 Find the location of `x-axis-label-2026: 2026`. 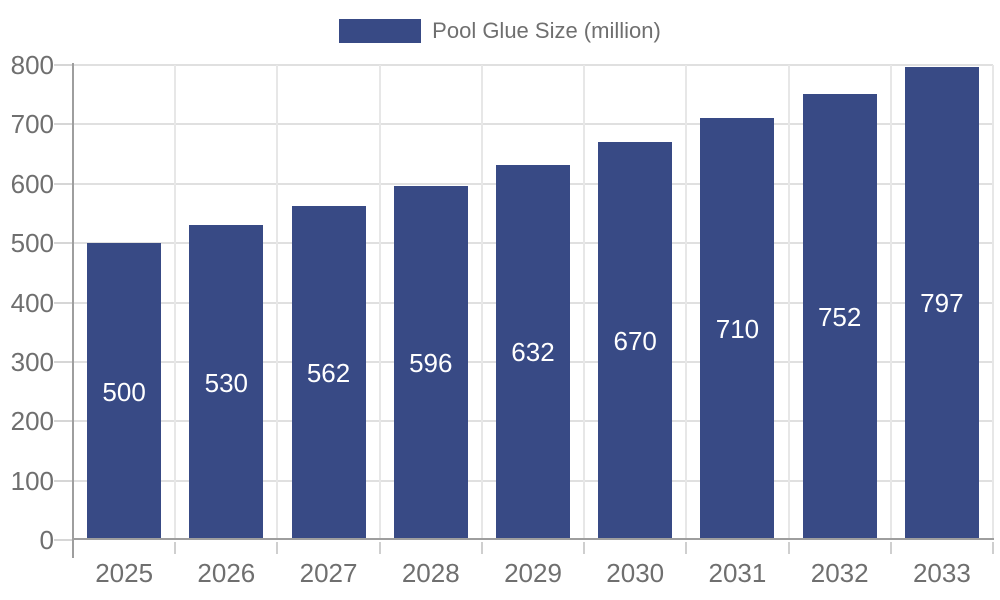

x-axis-label-2026: 2026 is located at coordinates (226, 573).